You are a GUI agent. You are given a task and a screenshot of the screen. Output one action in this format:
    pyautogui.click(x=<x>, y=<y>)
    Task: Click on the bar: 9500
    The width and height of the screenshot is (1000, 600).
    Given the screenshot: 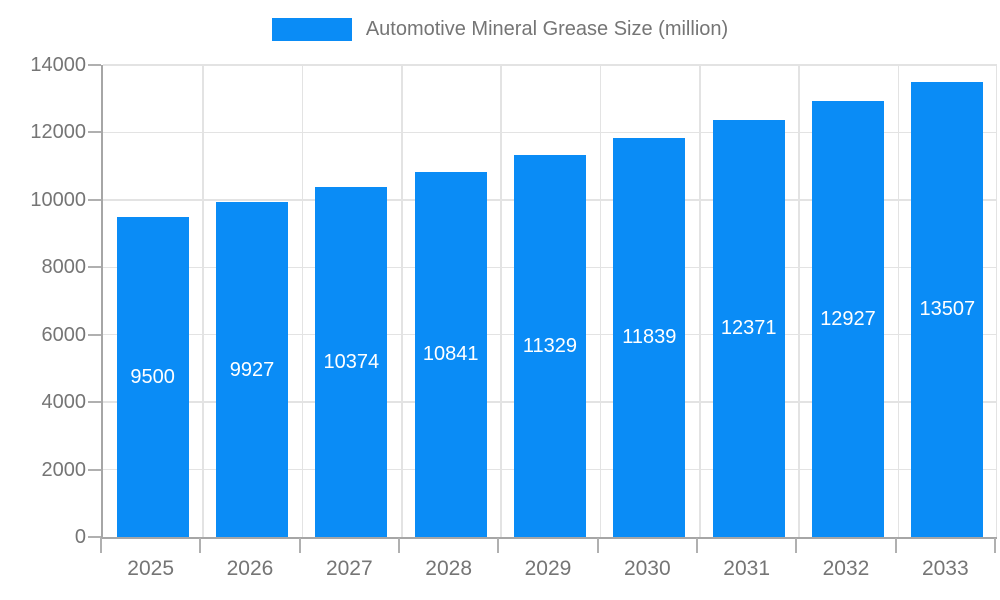 What is the action you would take?
    pyautogui.click(x=152, y=376)
    